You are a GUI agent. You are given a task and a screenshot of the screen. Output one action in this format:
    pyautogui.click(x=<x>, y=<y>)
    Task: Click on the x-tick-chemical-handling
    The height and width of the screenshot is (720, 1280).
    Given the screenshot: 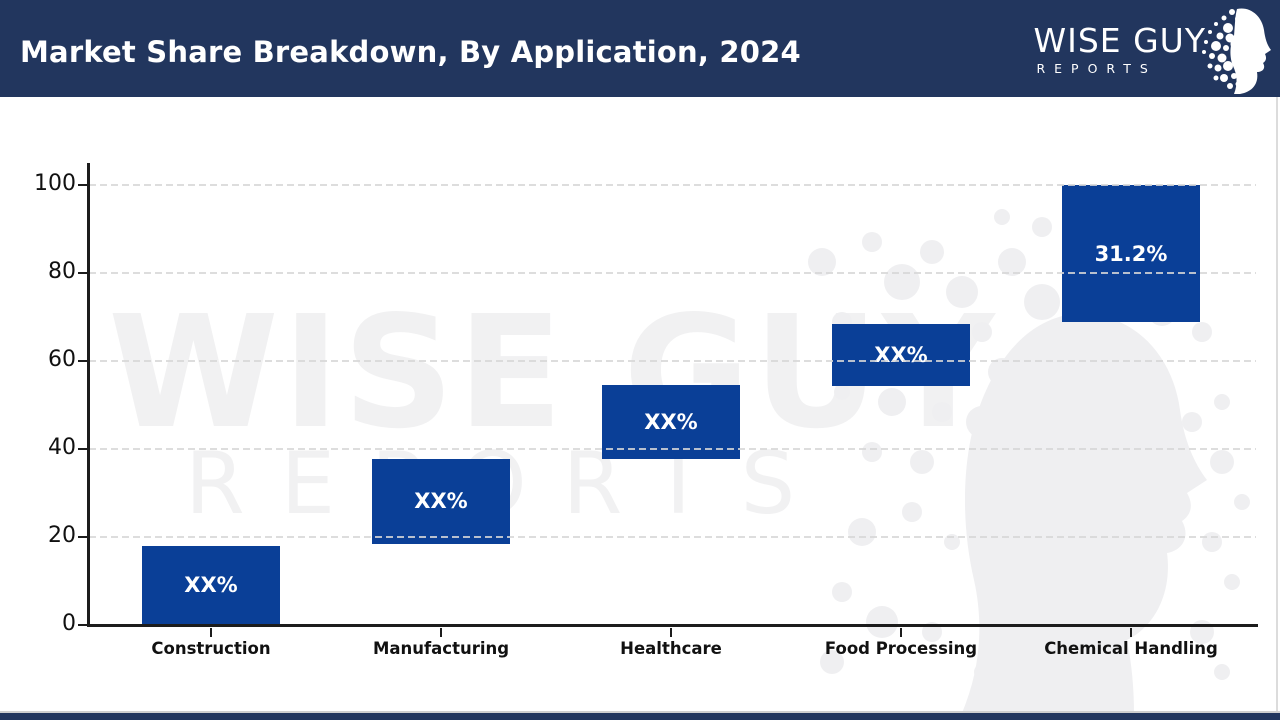 What is the action you would take?
    pyautogui.click(x=1131, y=632)
    